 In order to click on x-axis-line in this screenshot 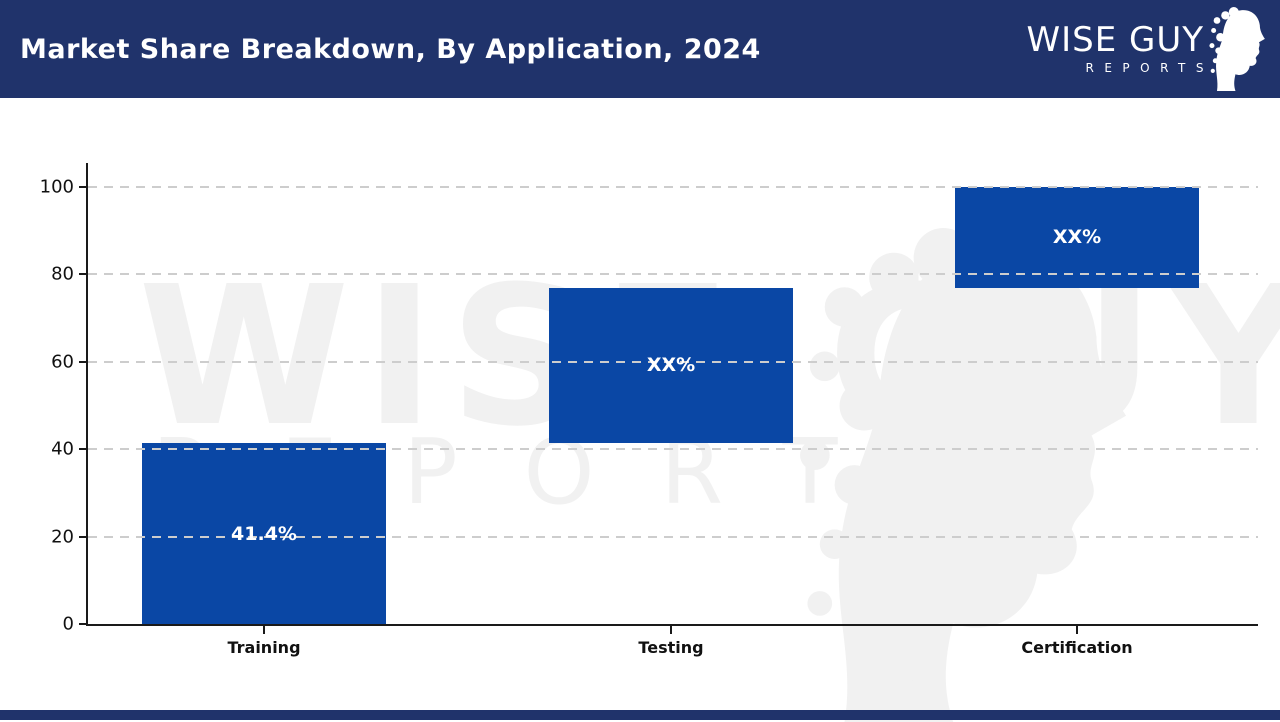, I will do `click(672, 625)`.